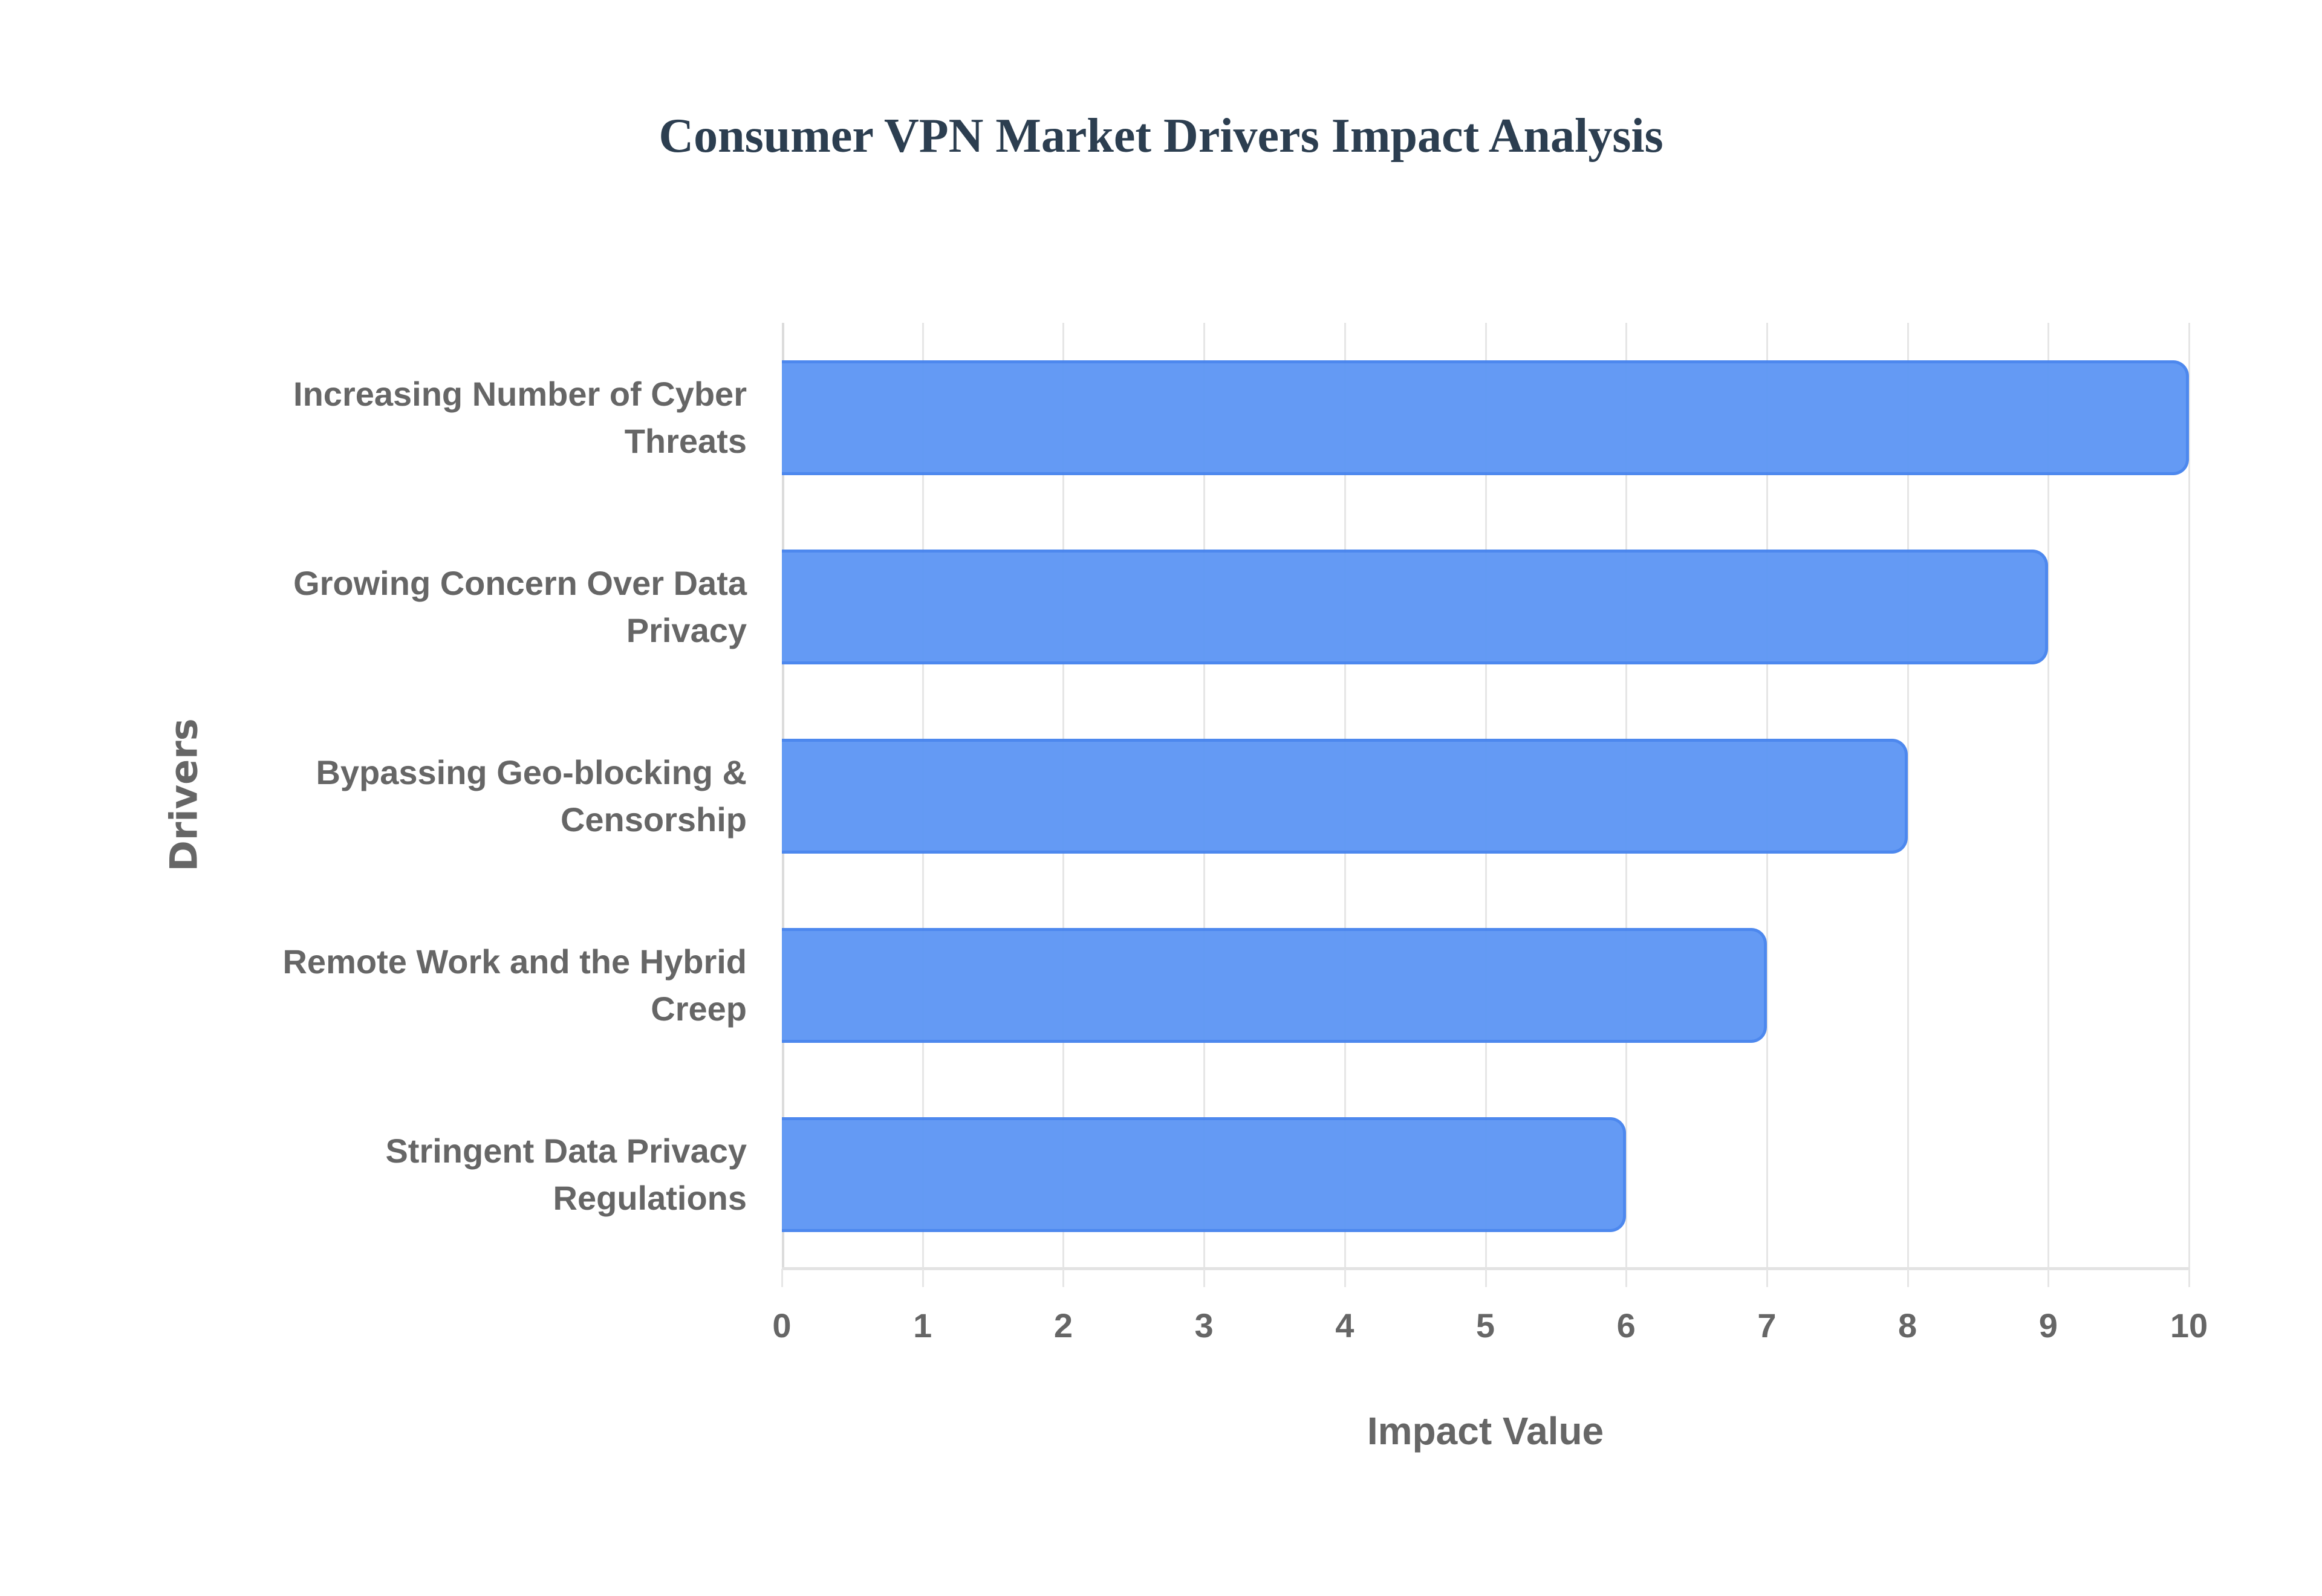 The image size is (2322, 1596). What do you see at coordinates (1485, 1431) in the screenshot?
I see `x-axis-title: Impact Value` at bounding box center [1485, 1431].